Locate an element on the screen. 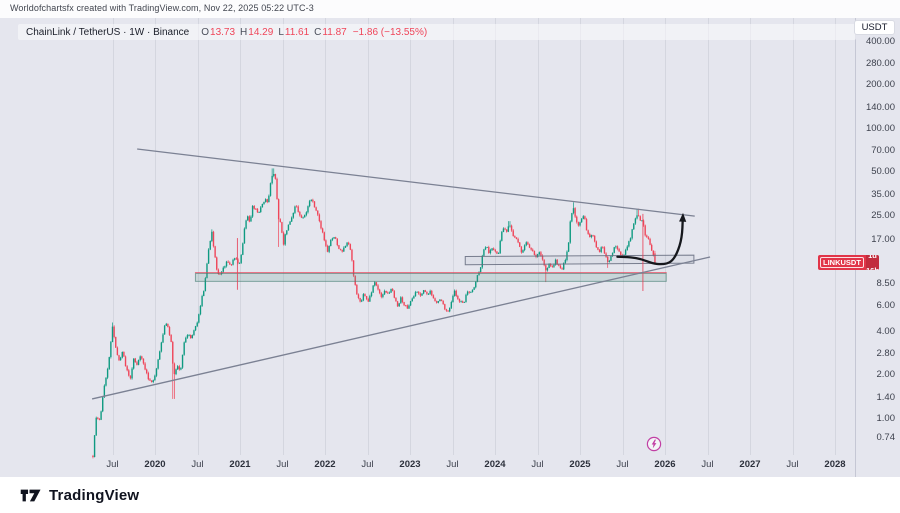  ohlc-value: 14.29 is located at coordinates (261, 32).